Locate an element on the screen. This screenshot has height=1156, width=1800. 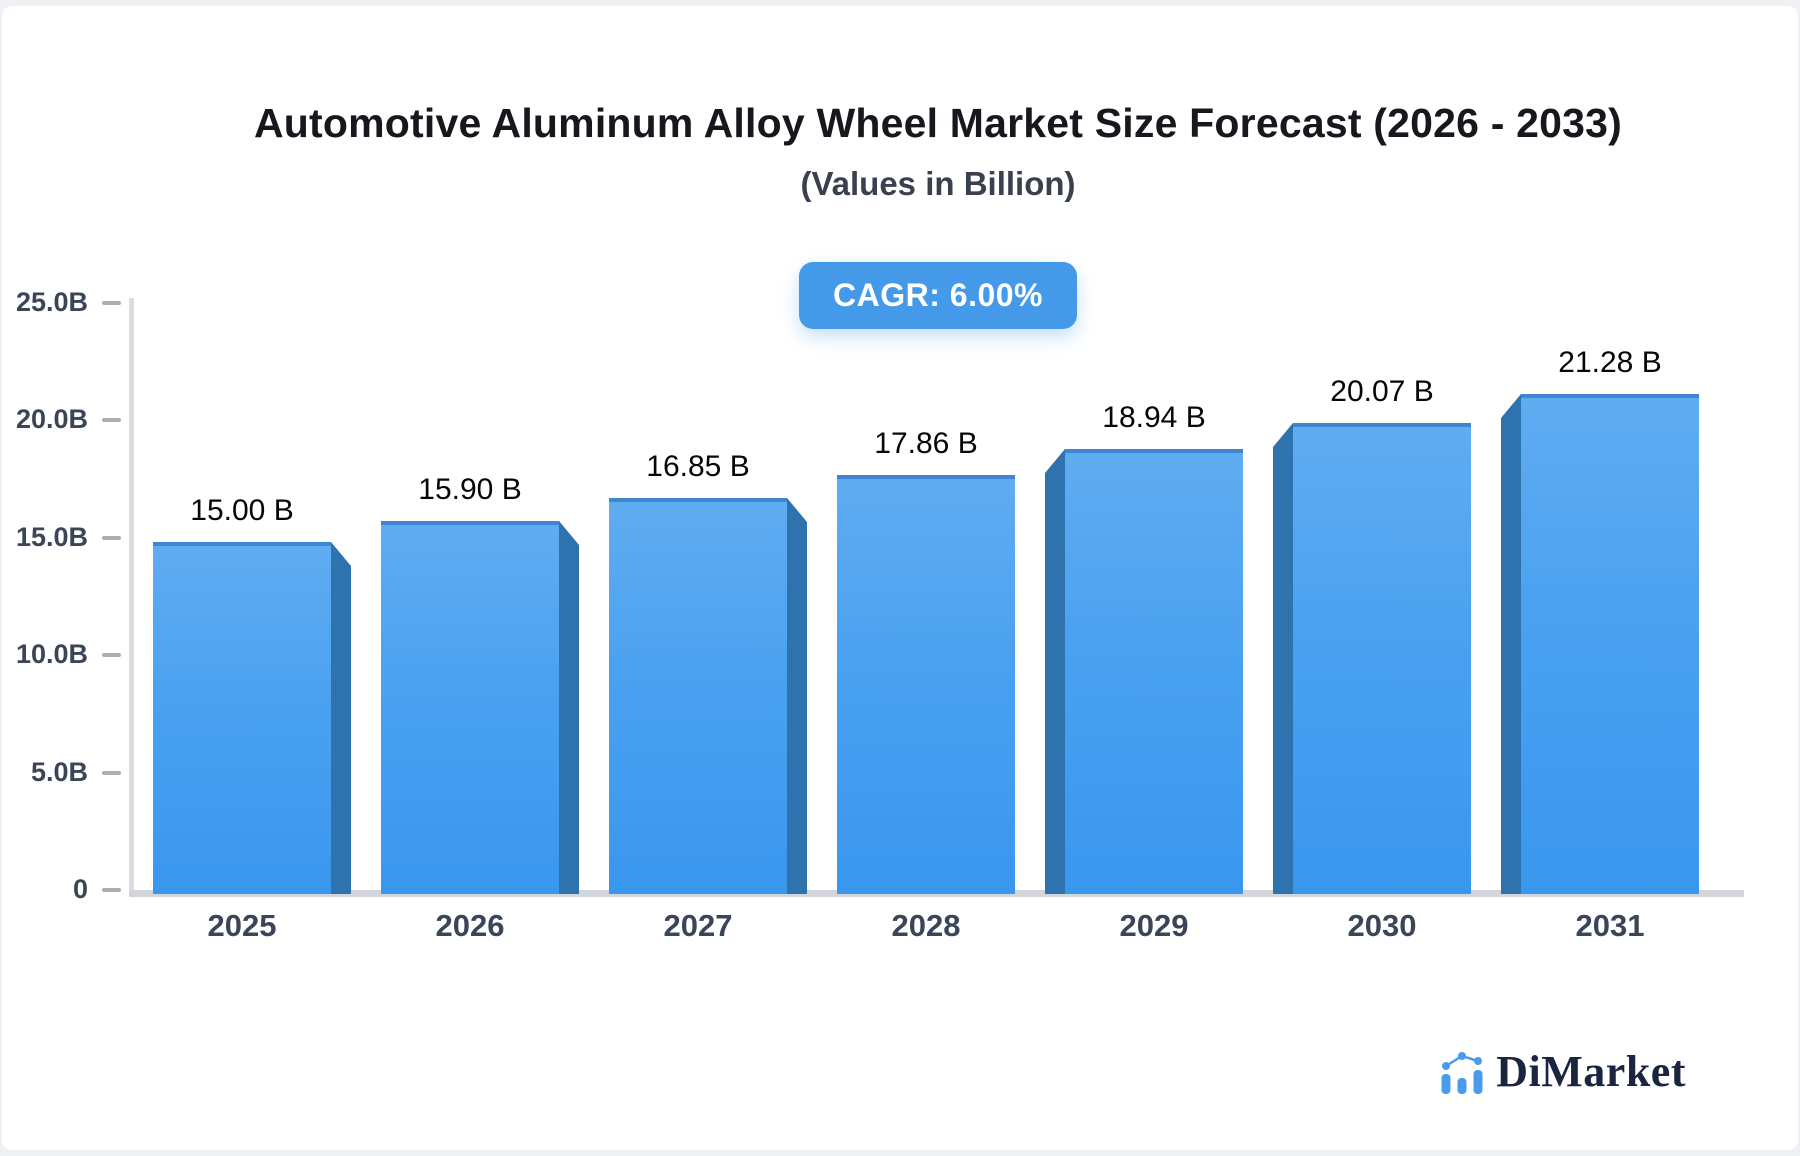
bar-group: 17.86 B is located at coordinates (926, 598).